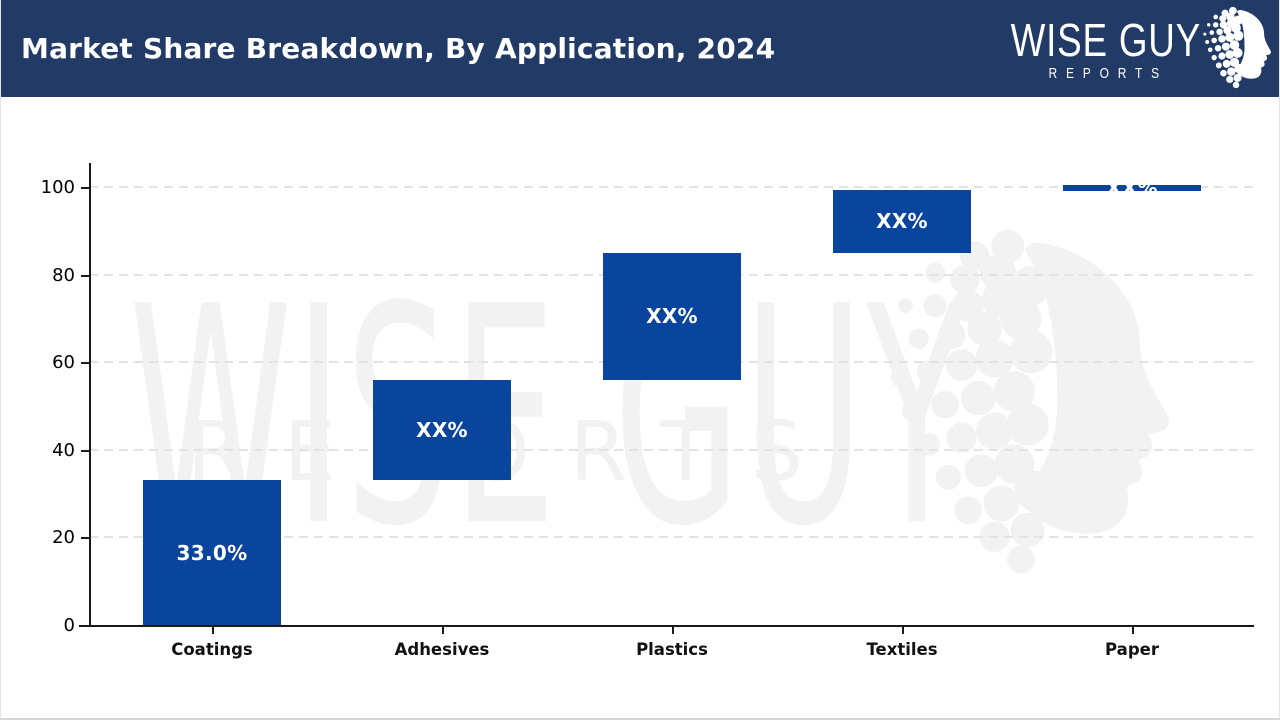 Image resolution: width=1280 pixels, height=720 pixels. I want to click on logo-wordmark-line1: WISE GUY, so click(1105, 39).